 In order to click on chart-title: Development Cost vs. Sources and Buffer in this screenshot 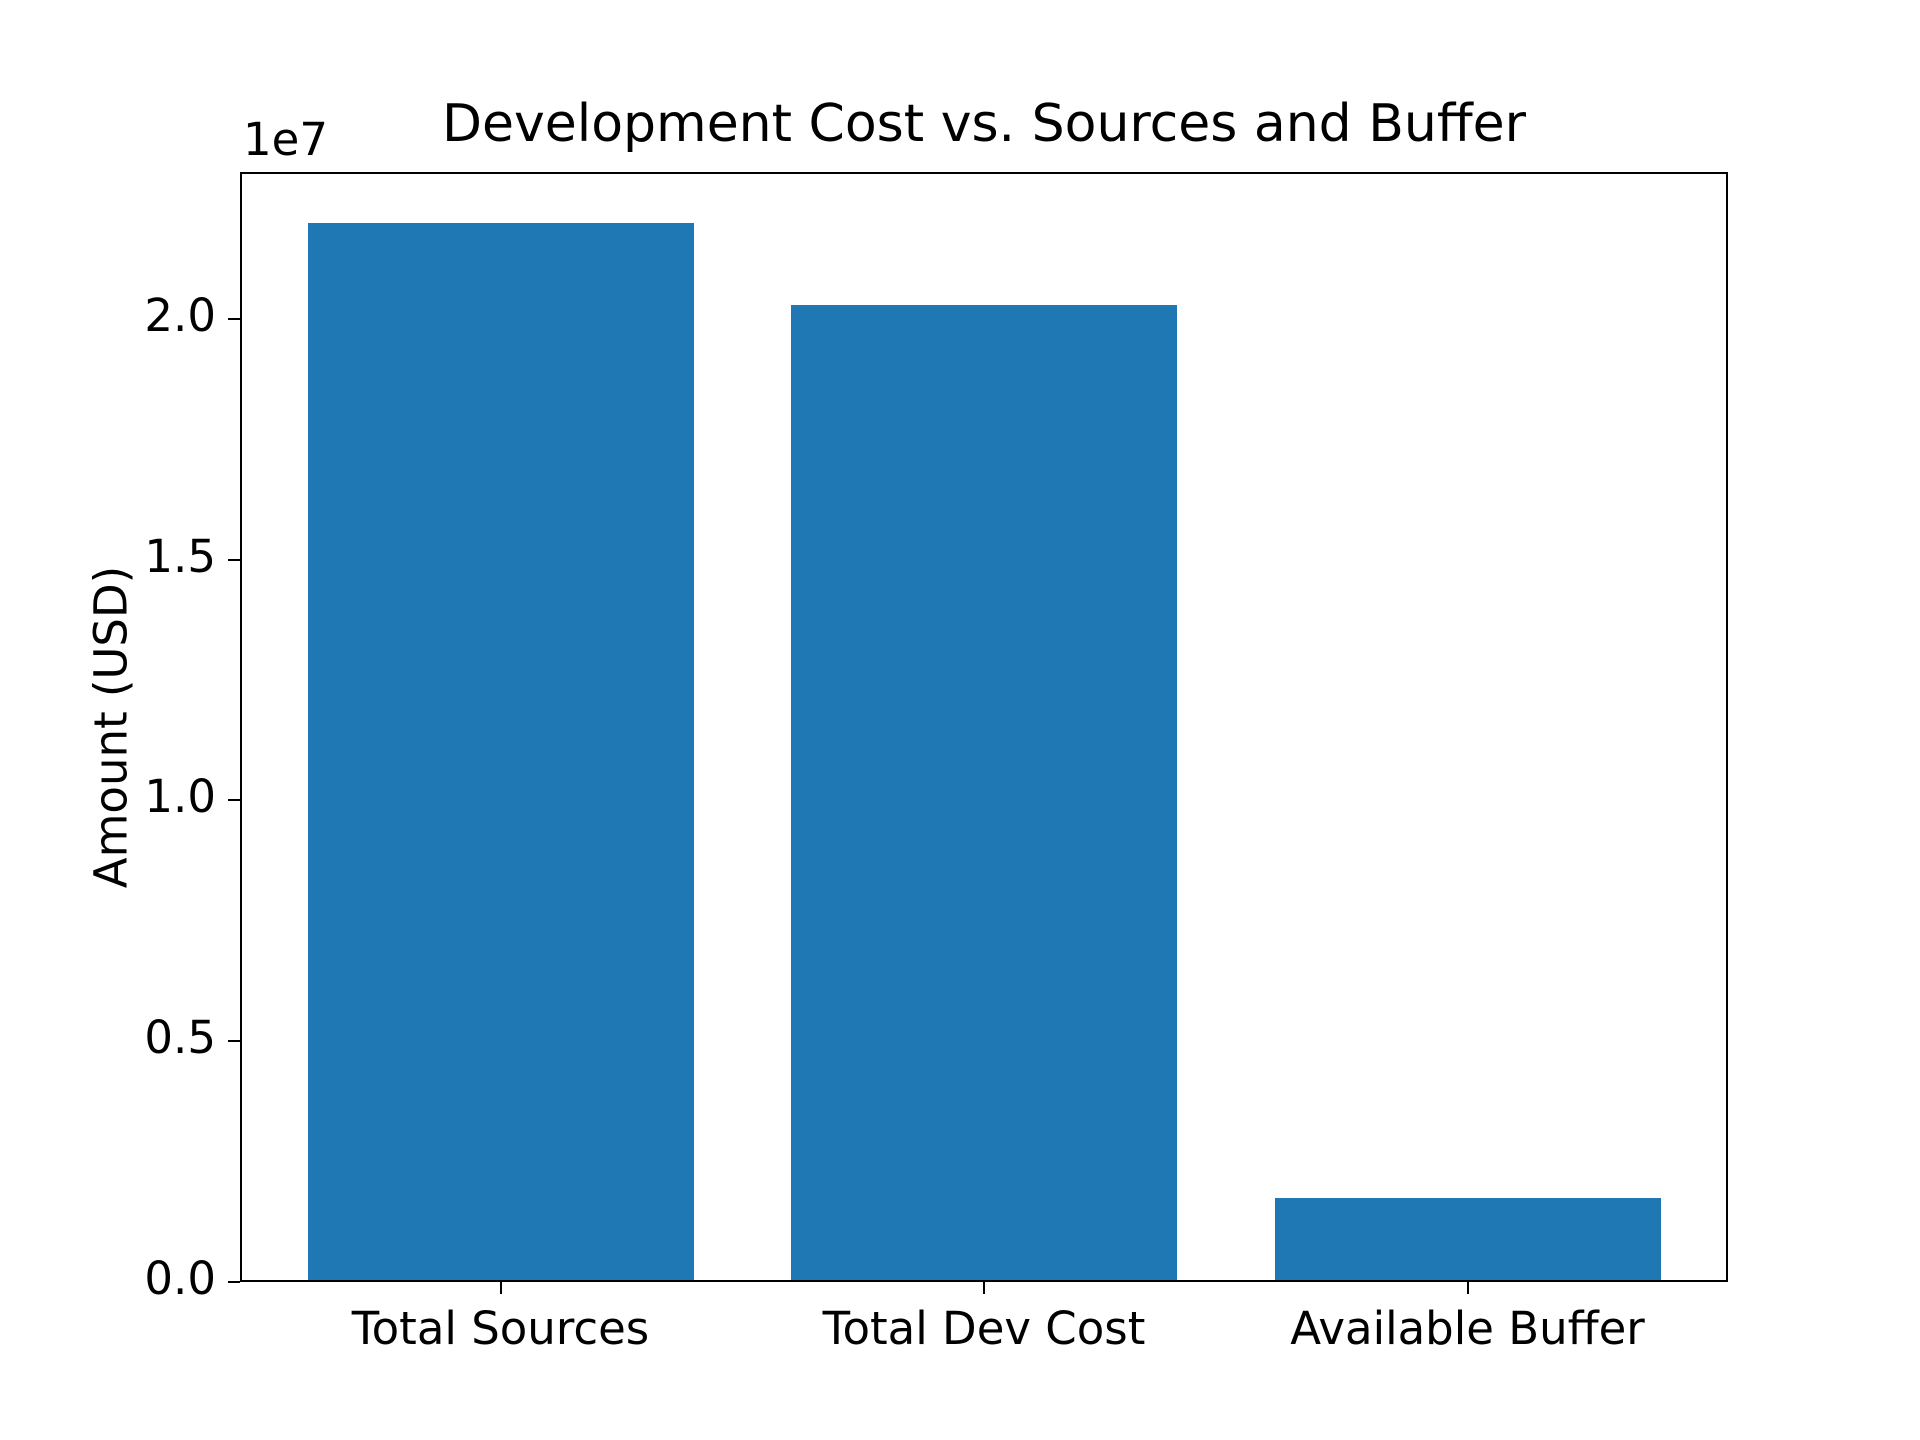, I will do `click(984, 124)`.